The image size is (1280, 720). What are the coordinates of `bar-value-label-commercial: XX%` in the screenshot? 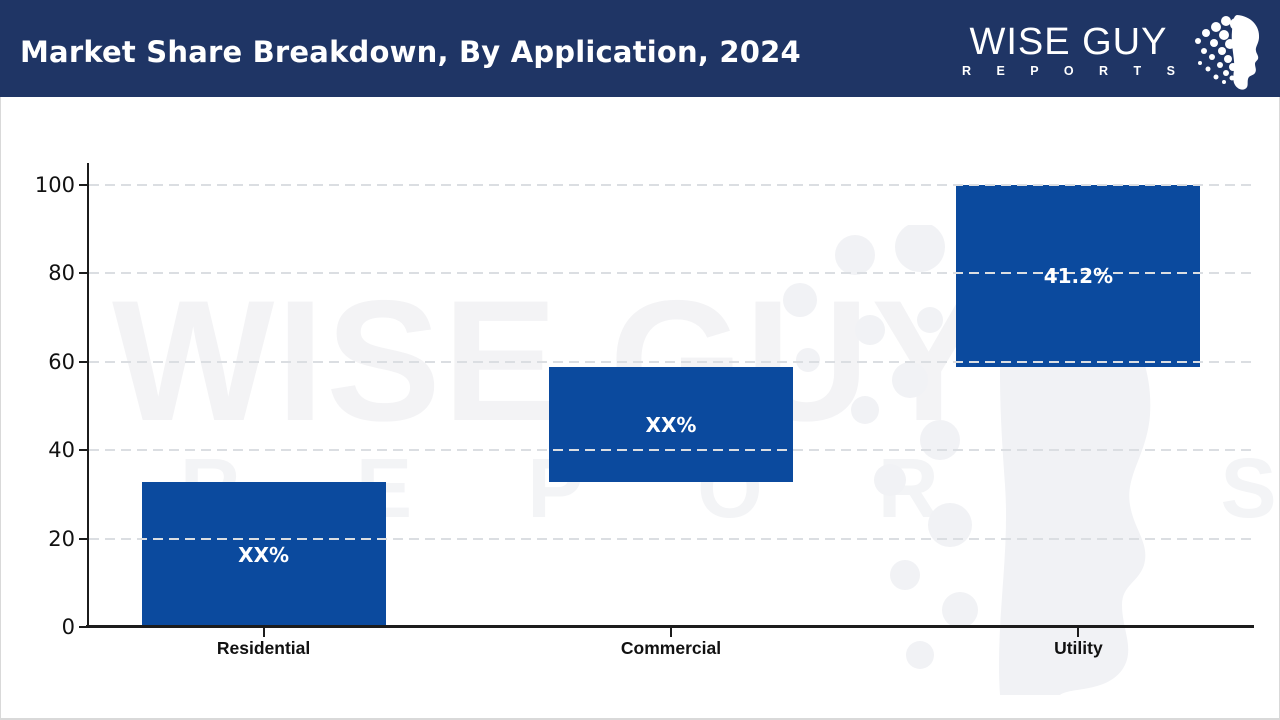 It's located at (671, 424).